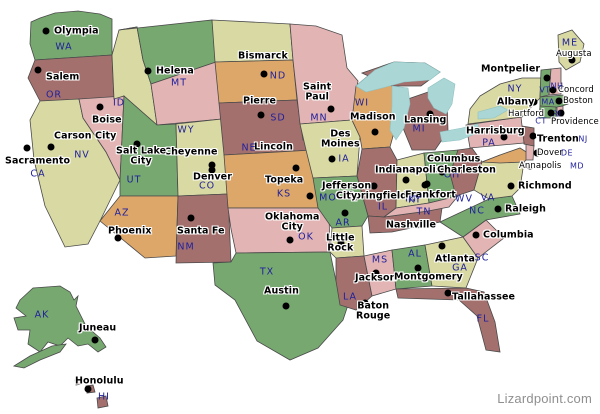 This screenshot has height=414, width=600. Describe the element at coordinates (417, 225) in the screenshot. I see `capital-dot-tn` at that location.